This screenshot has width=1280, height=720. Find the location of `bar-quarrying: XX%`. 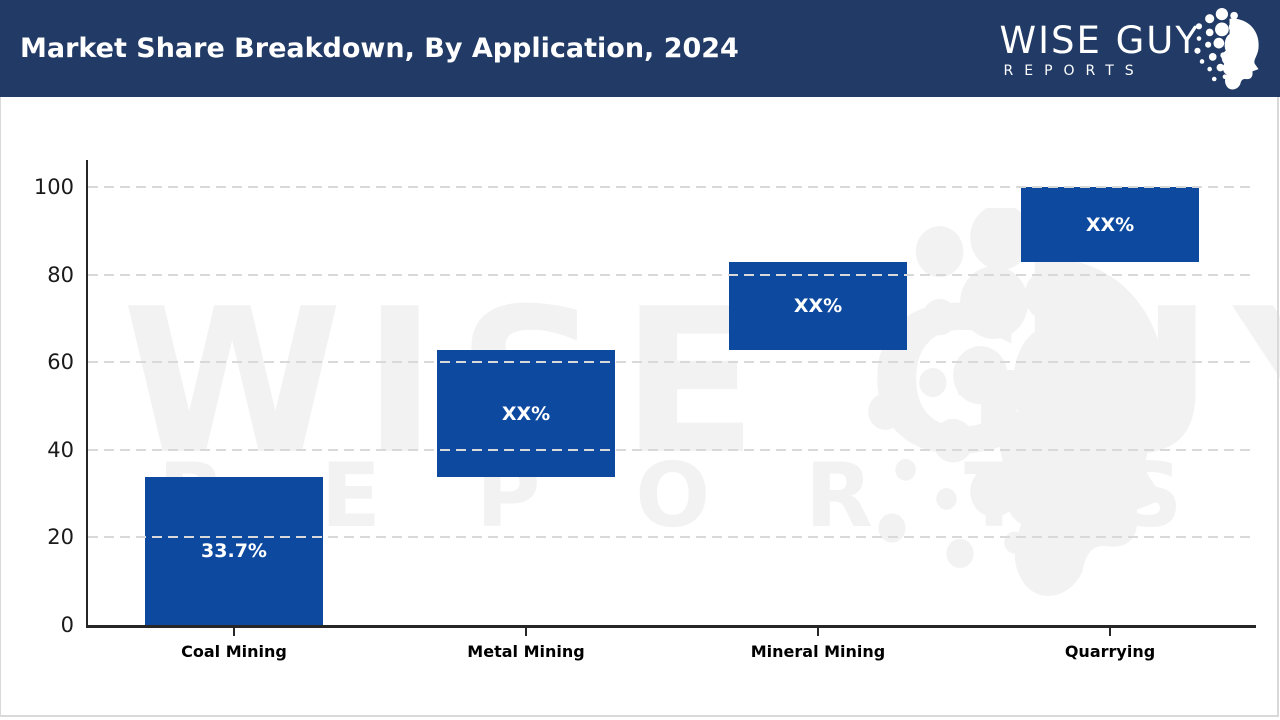

bar-quarrying: XX% is located at coordinates (1110, 225).